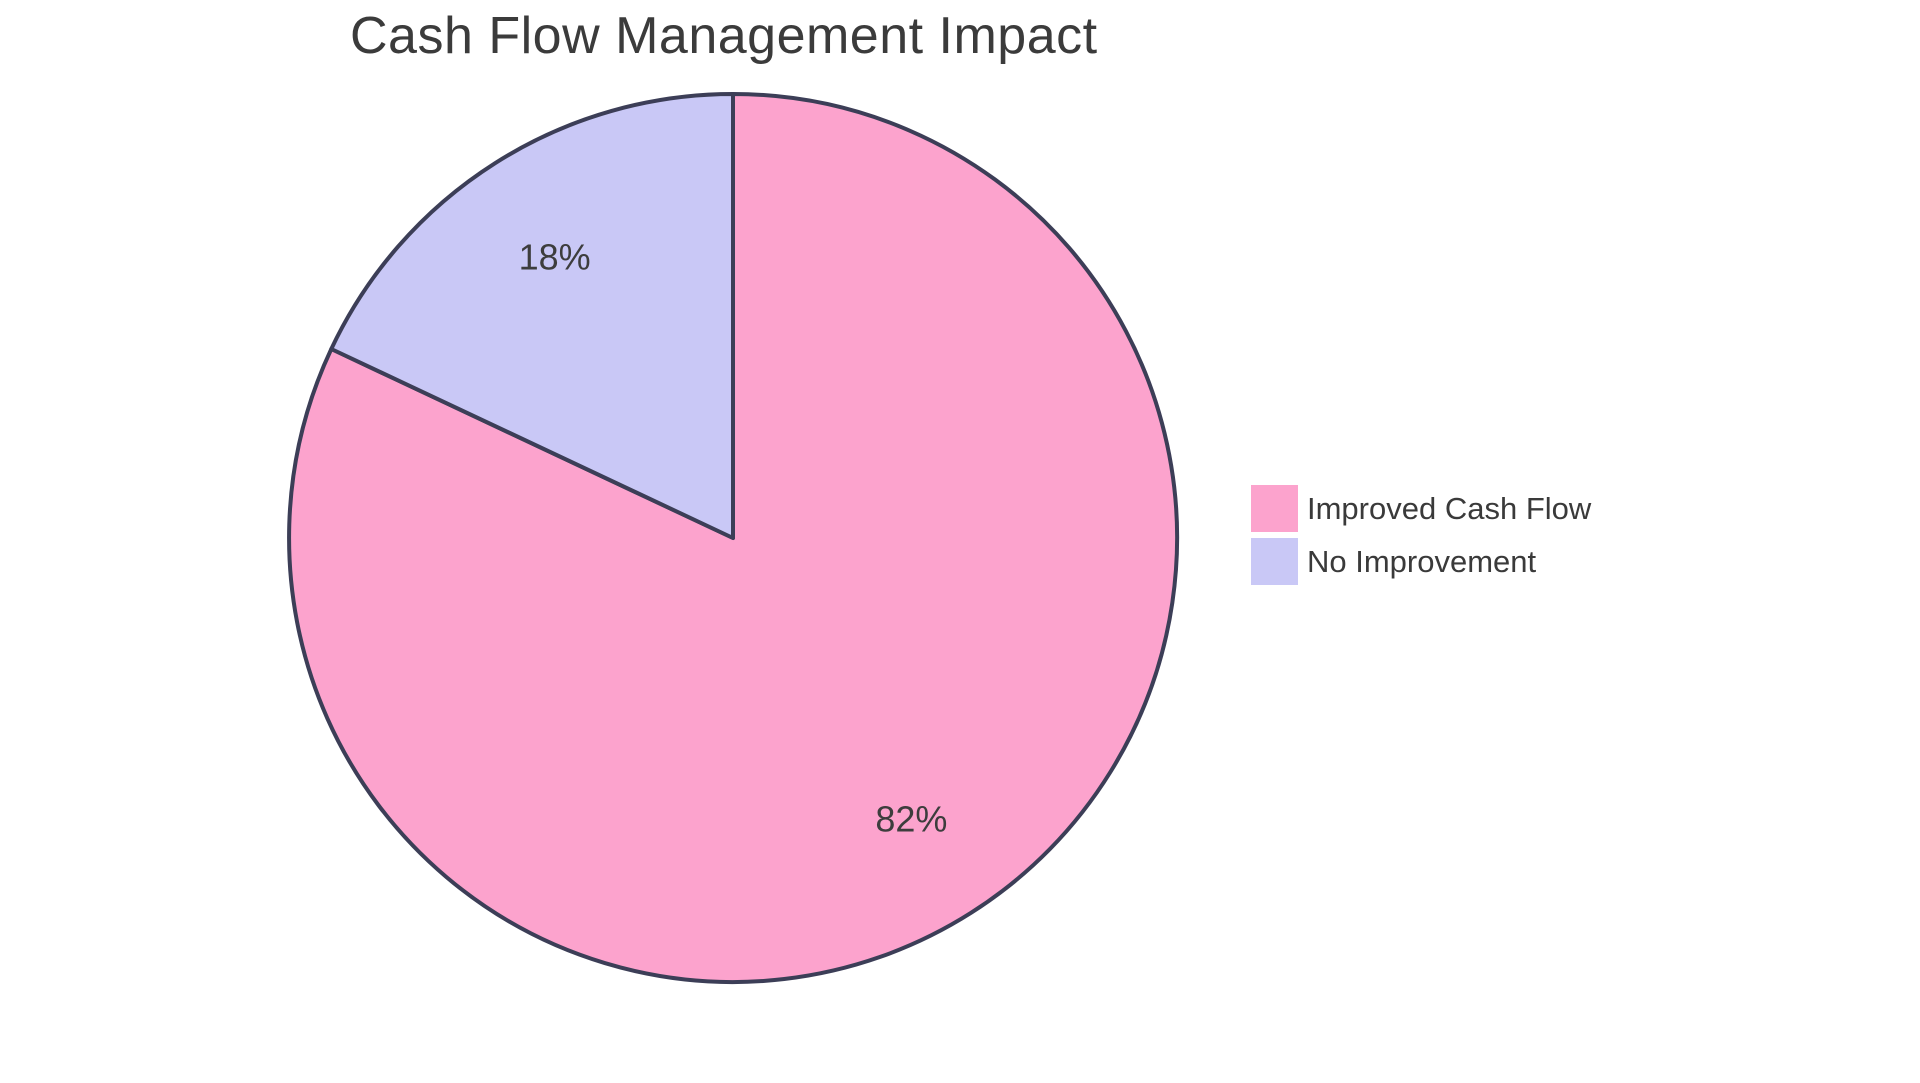  Describe the element at coordinates (1274, 508) in the screenshot. I see `legend-swatch-improved-cash-flow` at that location.